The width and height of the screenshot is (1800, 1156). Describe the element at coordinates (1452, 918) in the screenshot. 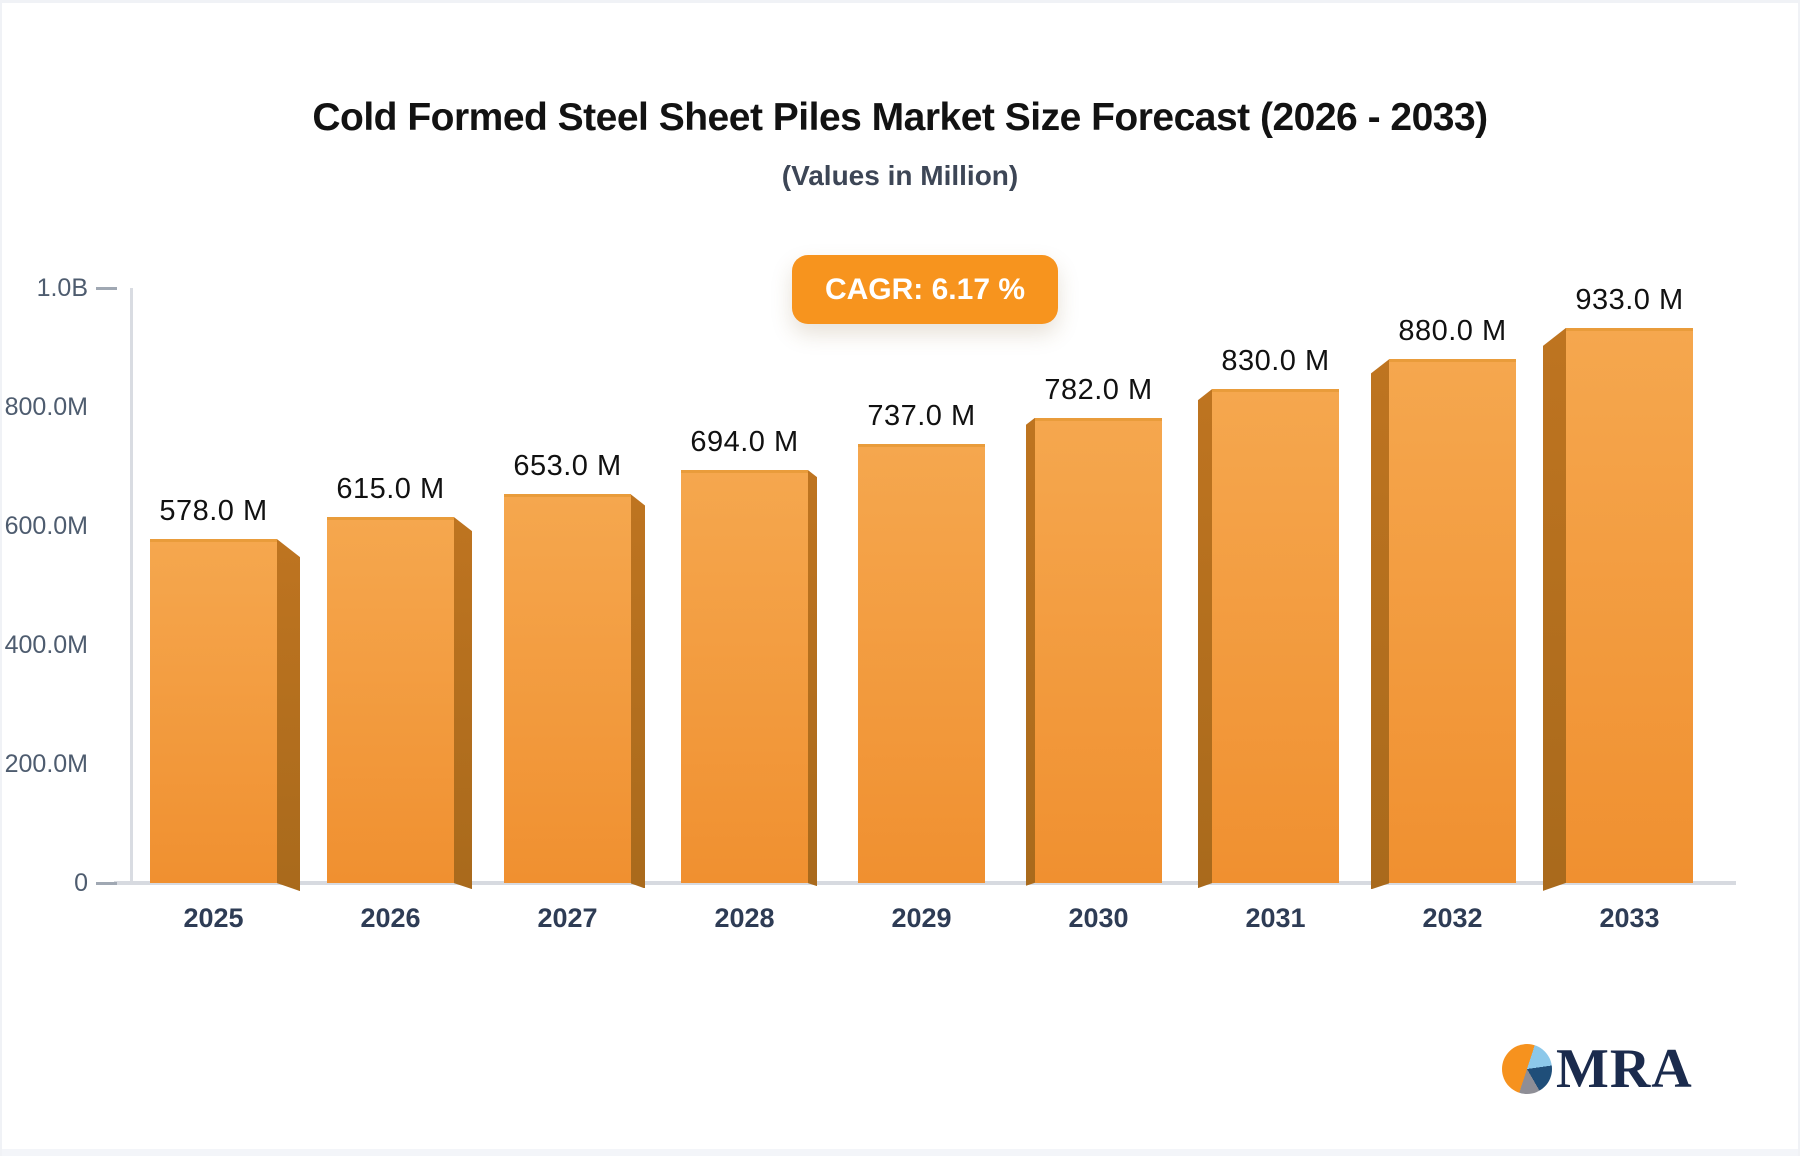

I see `x-axis-label-2032: 2032` at that location.